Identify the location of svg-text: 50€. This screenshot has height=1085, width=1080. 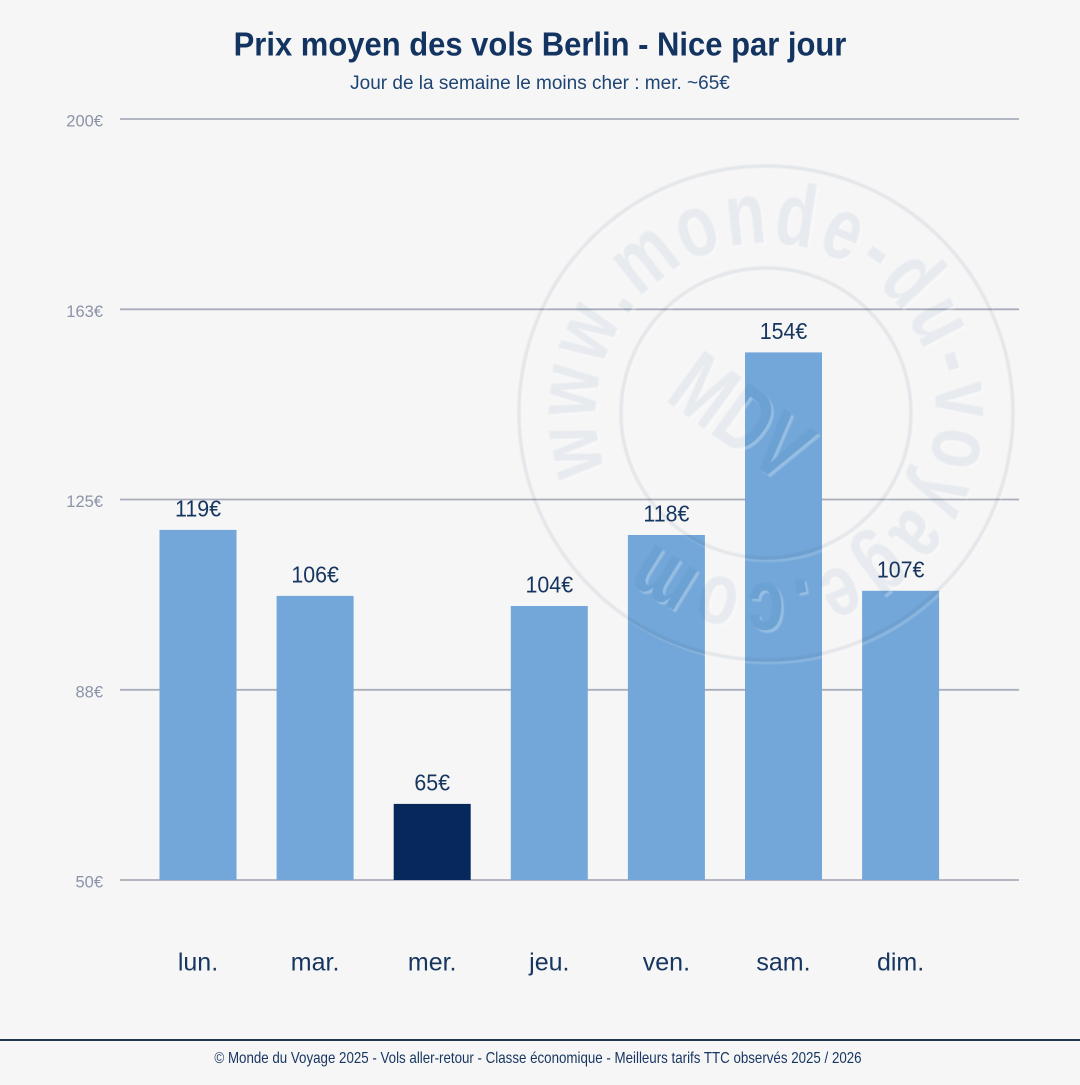
(89, 883).